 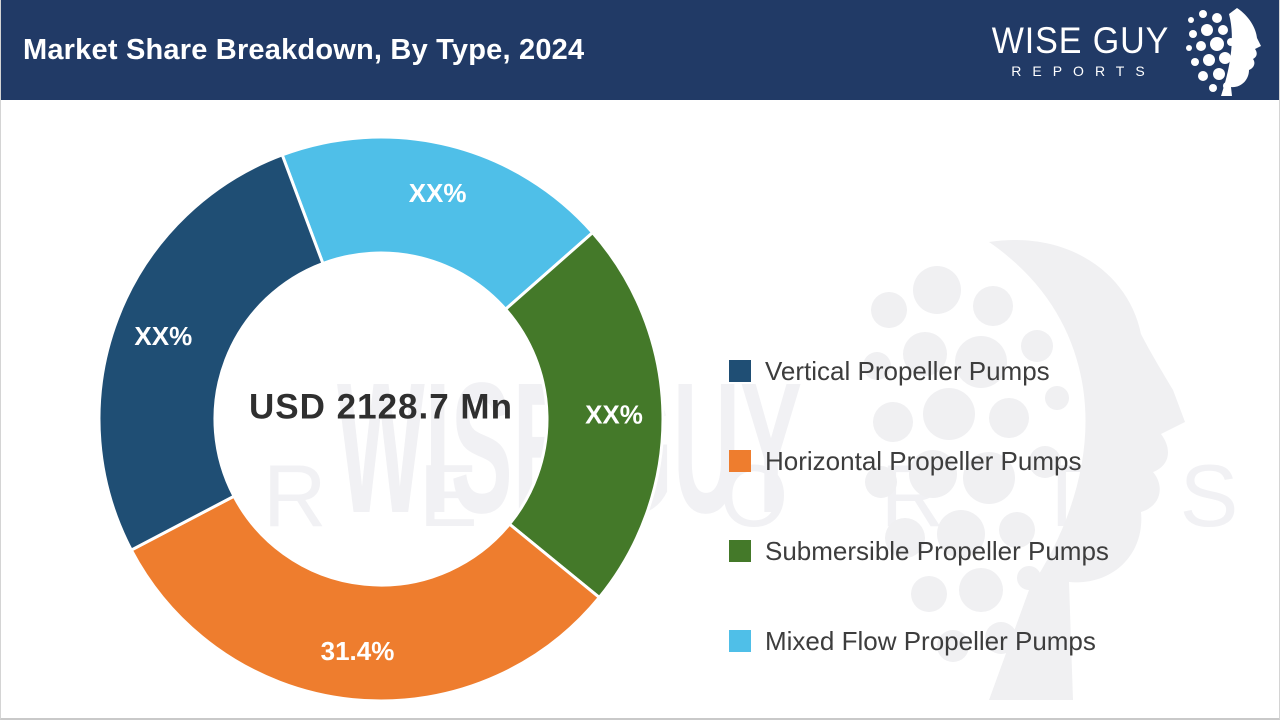 I want to click on legend-swatch-submersible, so click(x=740, y=551).